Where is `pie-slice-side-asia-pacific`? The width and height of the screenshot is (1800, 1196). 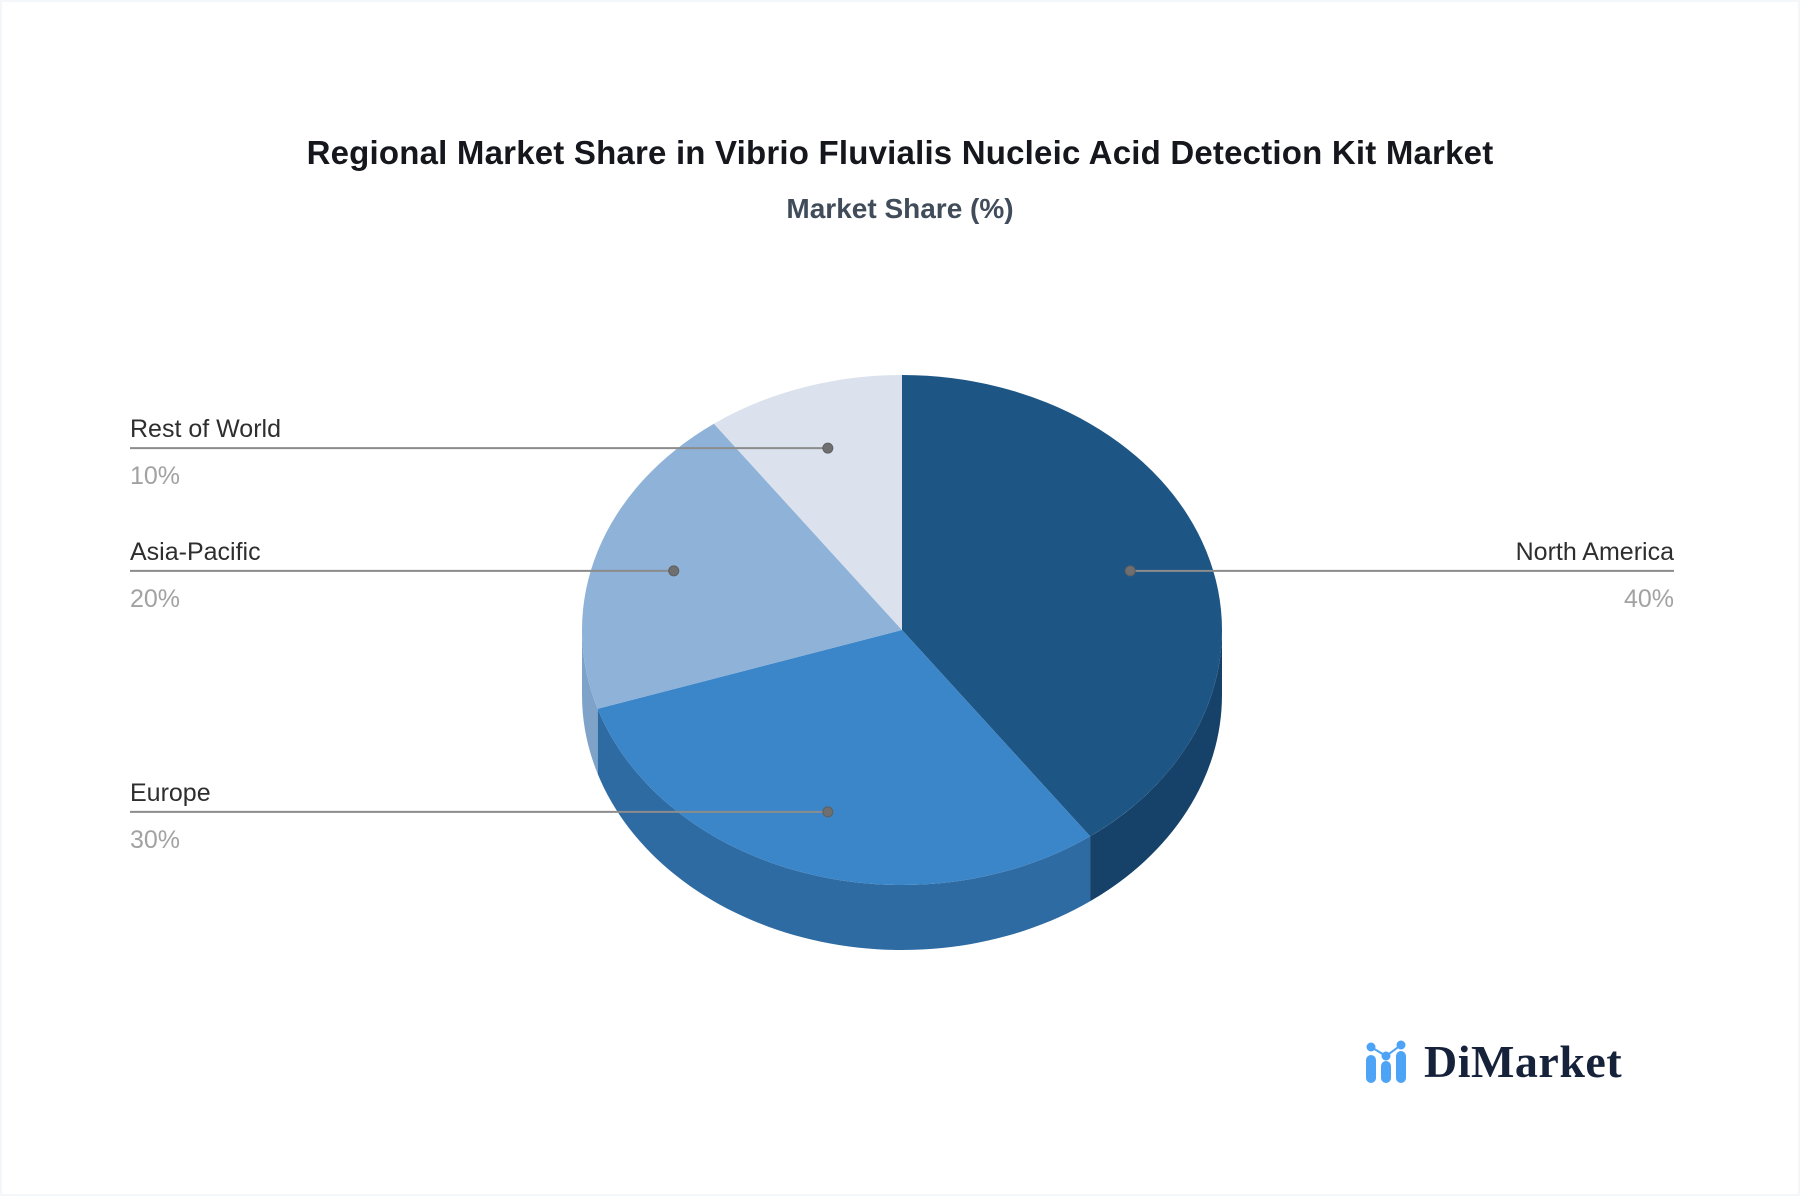
pie-slice-side-asia-pacific is located at coordinates (590, 702).